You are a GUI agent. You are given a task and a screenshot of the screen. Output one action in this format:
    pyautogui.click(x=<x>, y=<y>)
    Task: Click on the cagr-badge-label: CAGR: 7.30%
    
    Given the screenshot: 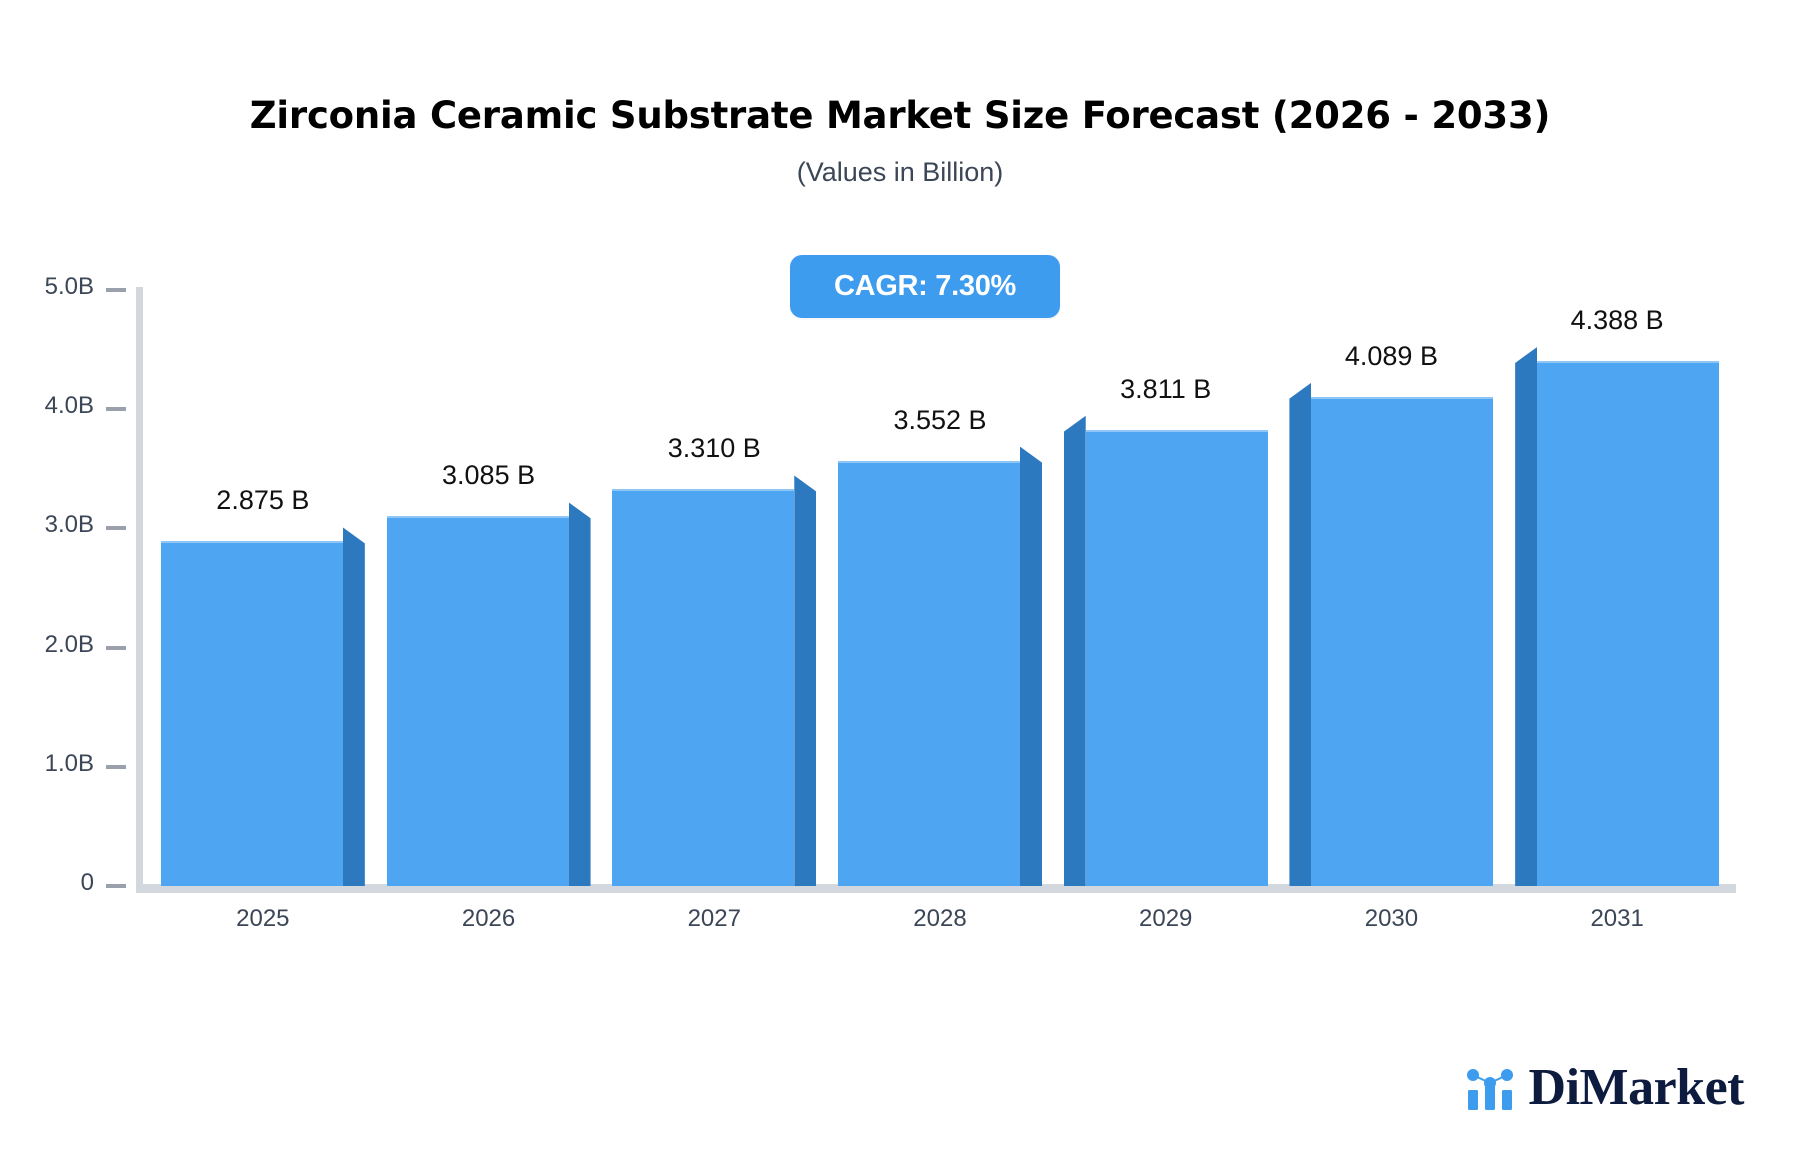 What is the action you would take?
    pyautogui.click(x=925, y=286)
    